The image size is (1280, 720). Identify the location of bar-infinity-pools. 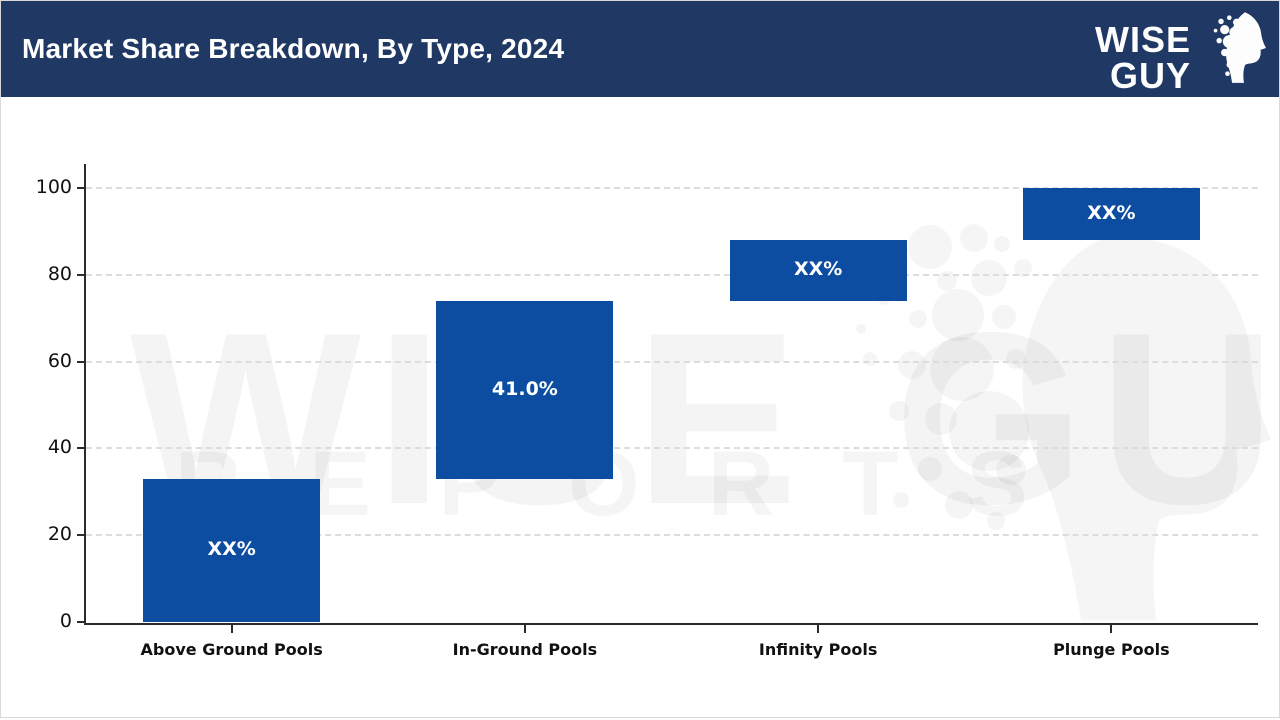
(818, 270).